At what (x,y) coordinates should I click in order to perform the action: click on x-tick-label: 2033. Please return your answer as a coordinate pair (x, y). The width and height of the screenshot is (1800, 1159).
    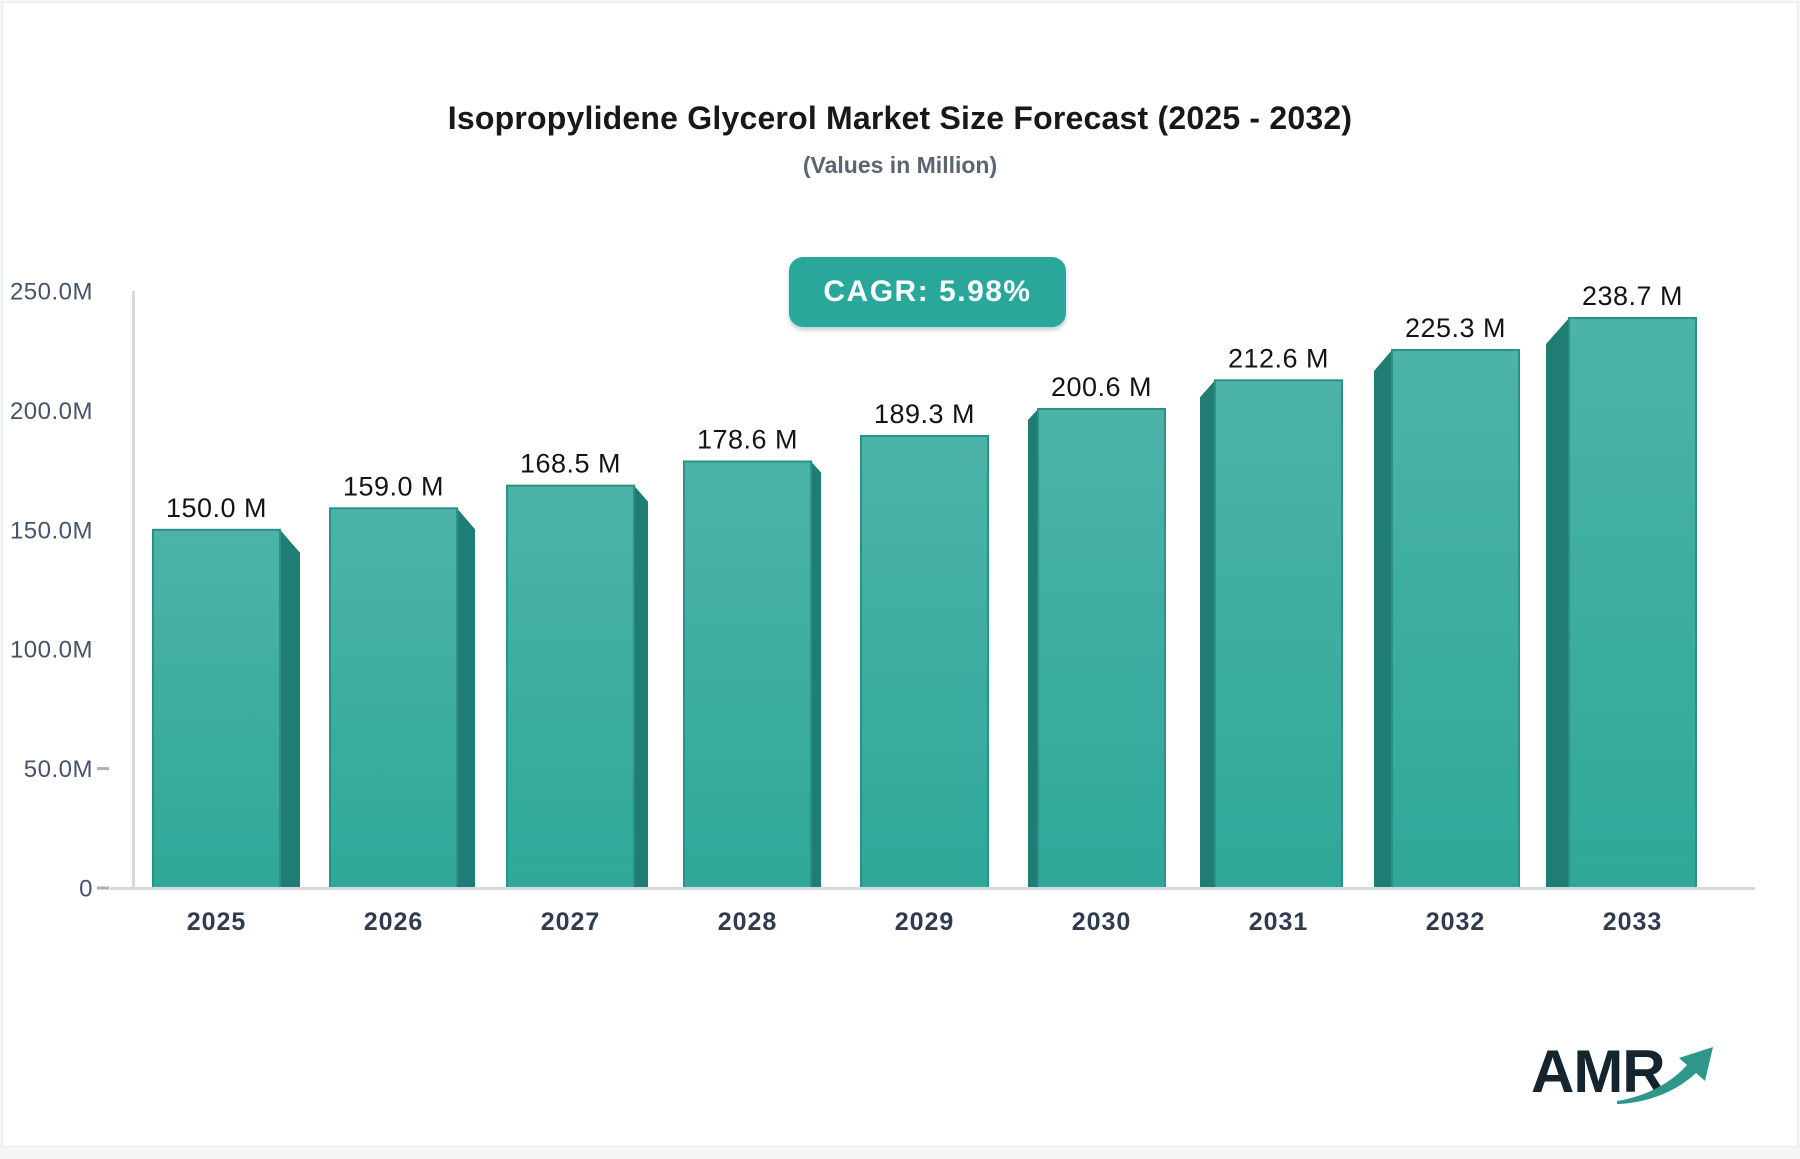
    Looking at the image, I should click on (1633, 922).